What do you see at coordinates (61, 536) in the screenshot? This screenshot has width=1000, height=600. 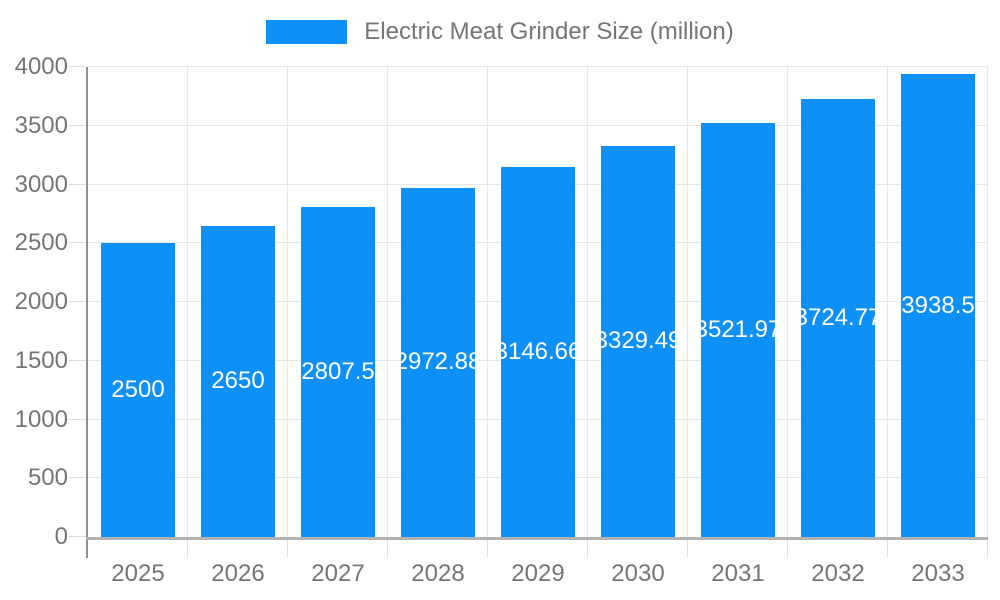 I see `y-axis-label: 0` at bounding box center [61, 536].